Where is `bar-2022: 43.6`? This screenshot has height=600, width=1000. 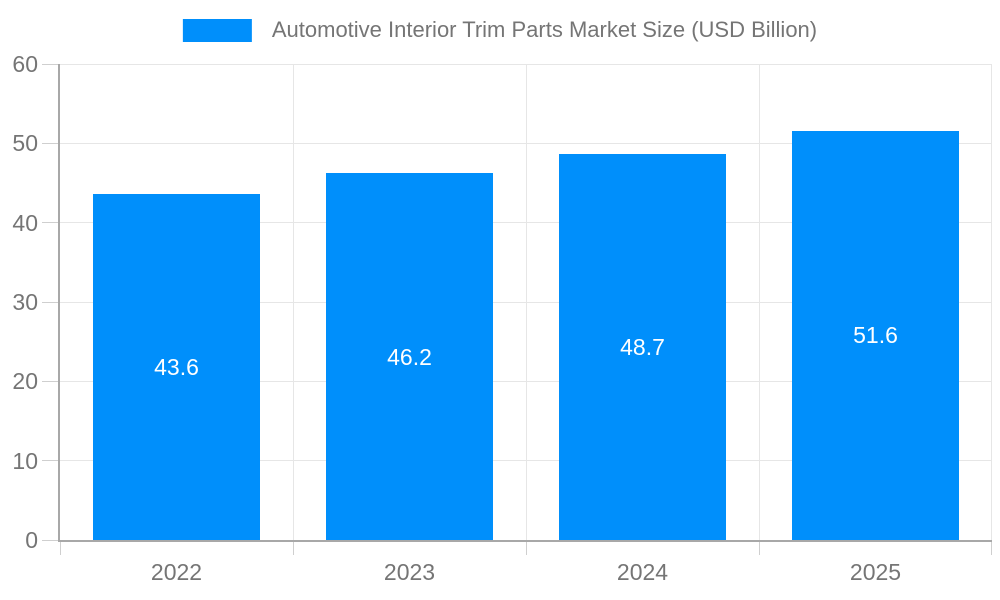
bar-2022: 43.6 is located at coordinates (176, 367).